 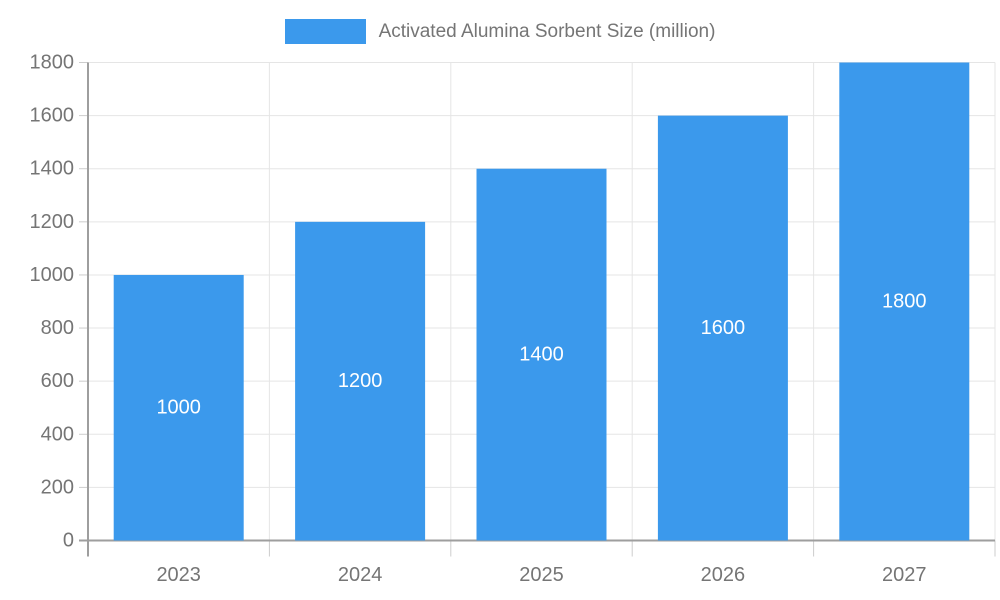 What do you see at coordinates (325, 31) in the screenshot?
I see `legend-swatch` at bounding box center [325, 31].